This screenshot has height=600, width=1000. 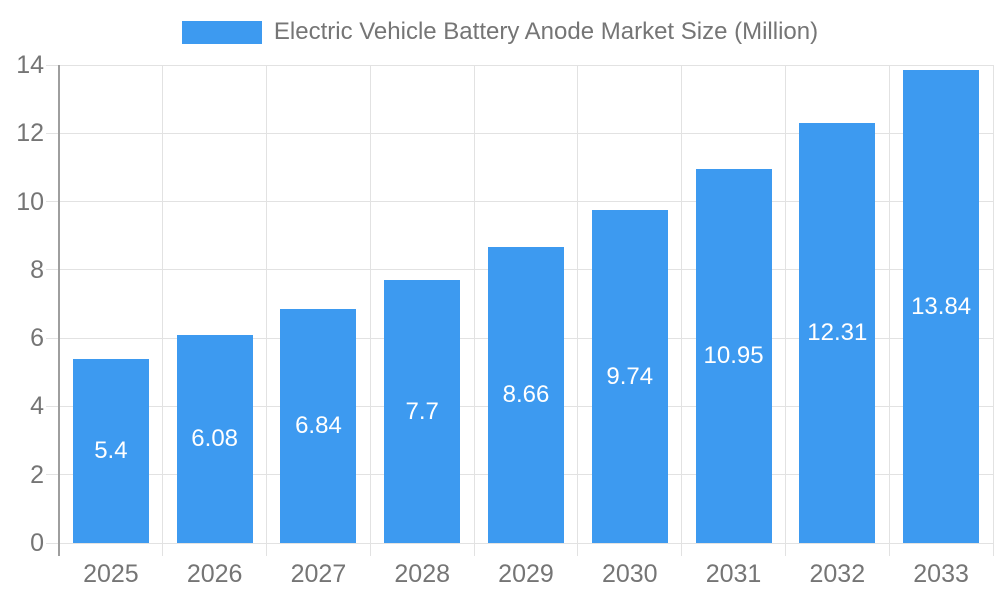 What do you see at coordinates (30, 133) in the screenshot?
I see `y-tick-label-12: 12` at bounding box center [30, 133].